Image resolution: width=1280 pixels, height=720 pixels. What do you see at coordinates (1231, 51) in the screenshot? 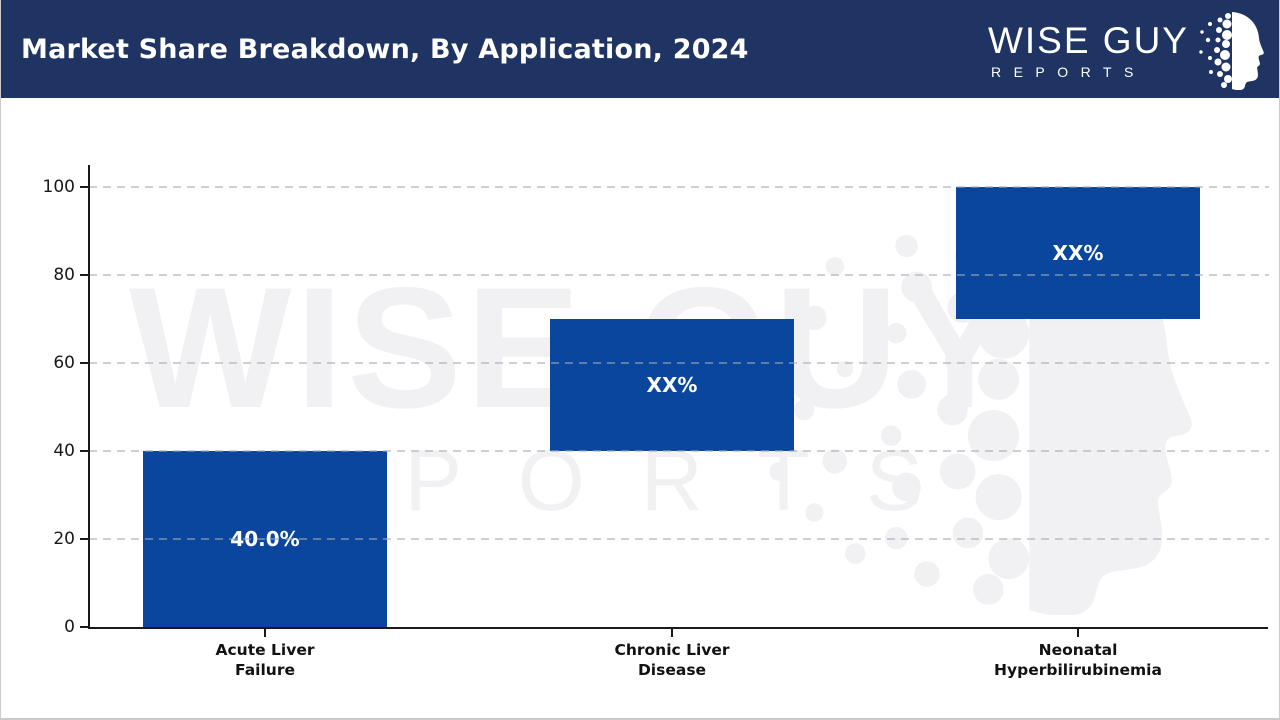
I see `brand-head-icon` at bounding box center [1231, 51].